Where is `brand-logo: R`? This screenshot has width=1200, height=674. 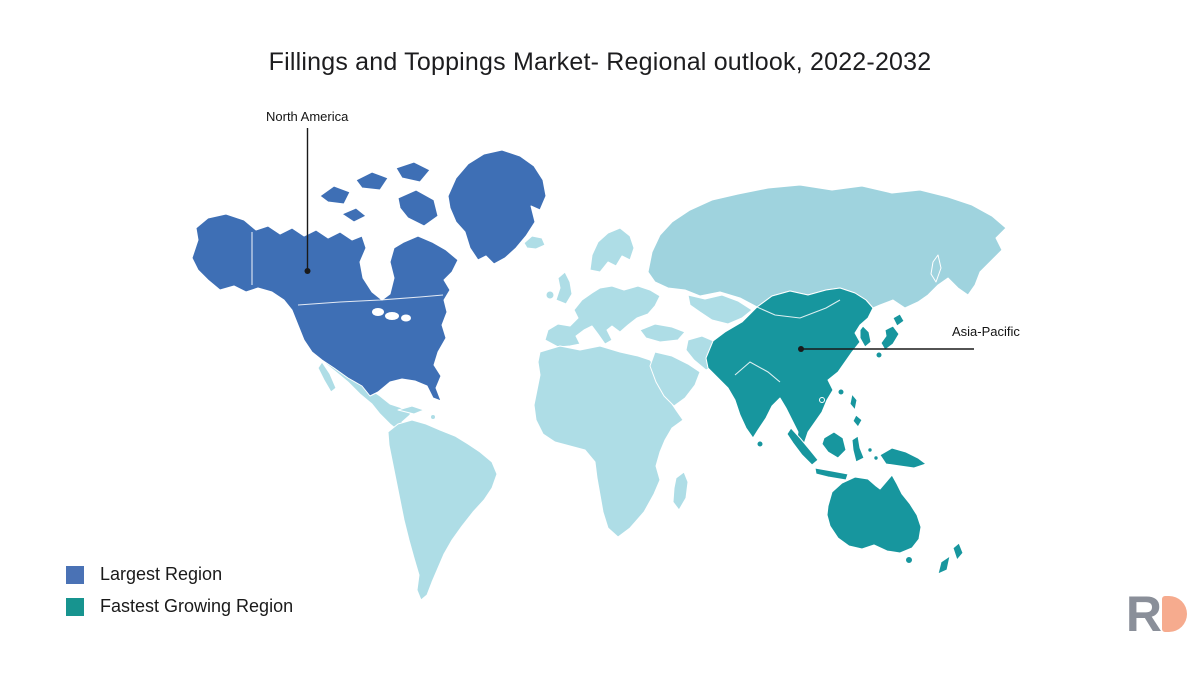
brand-logo: R is located at coordinates (1156, 614).